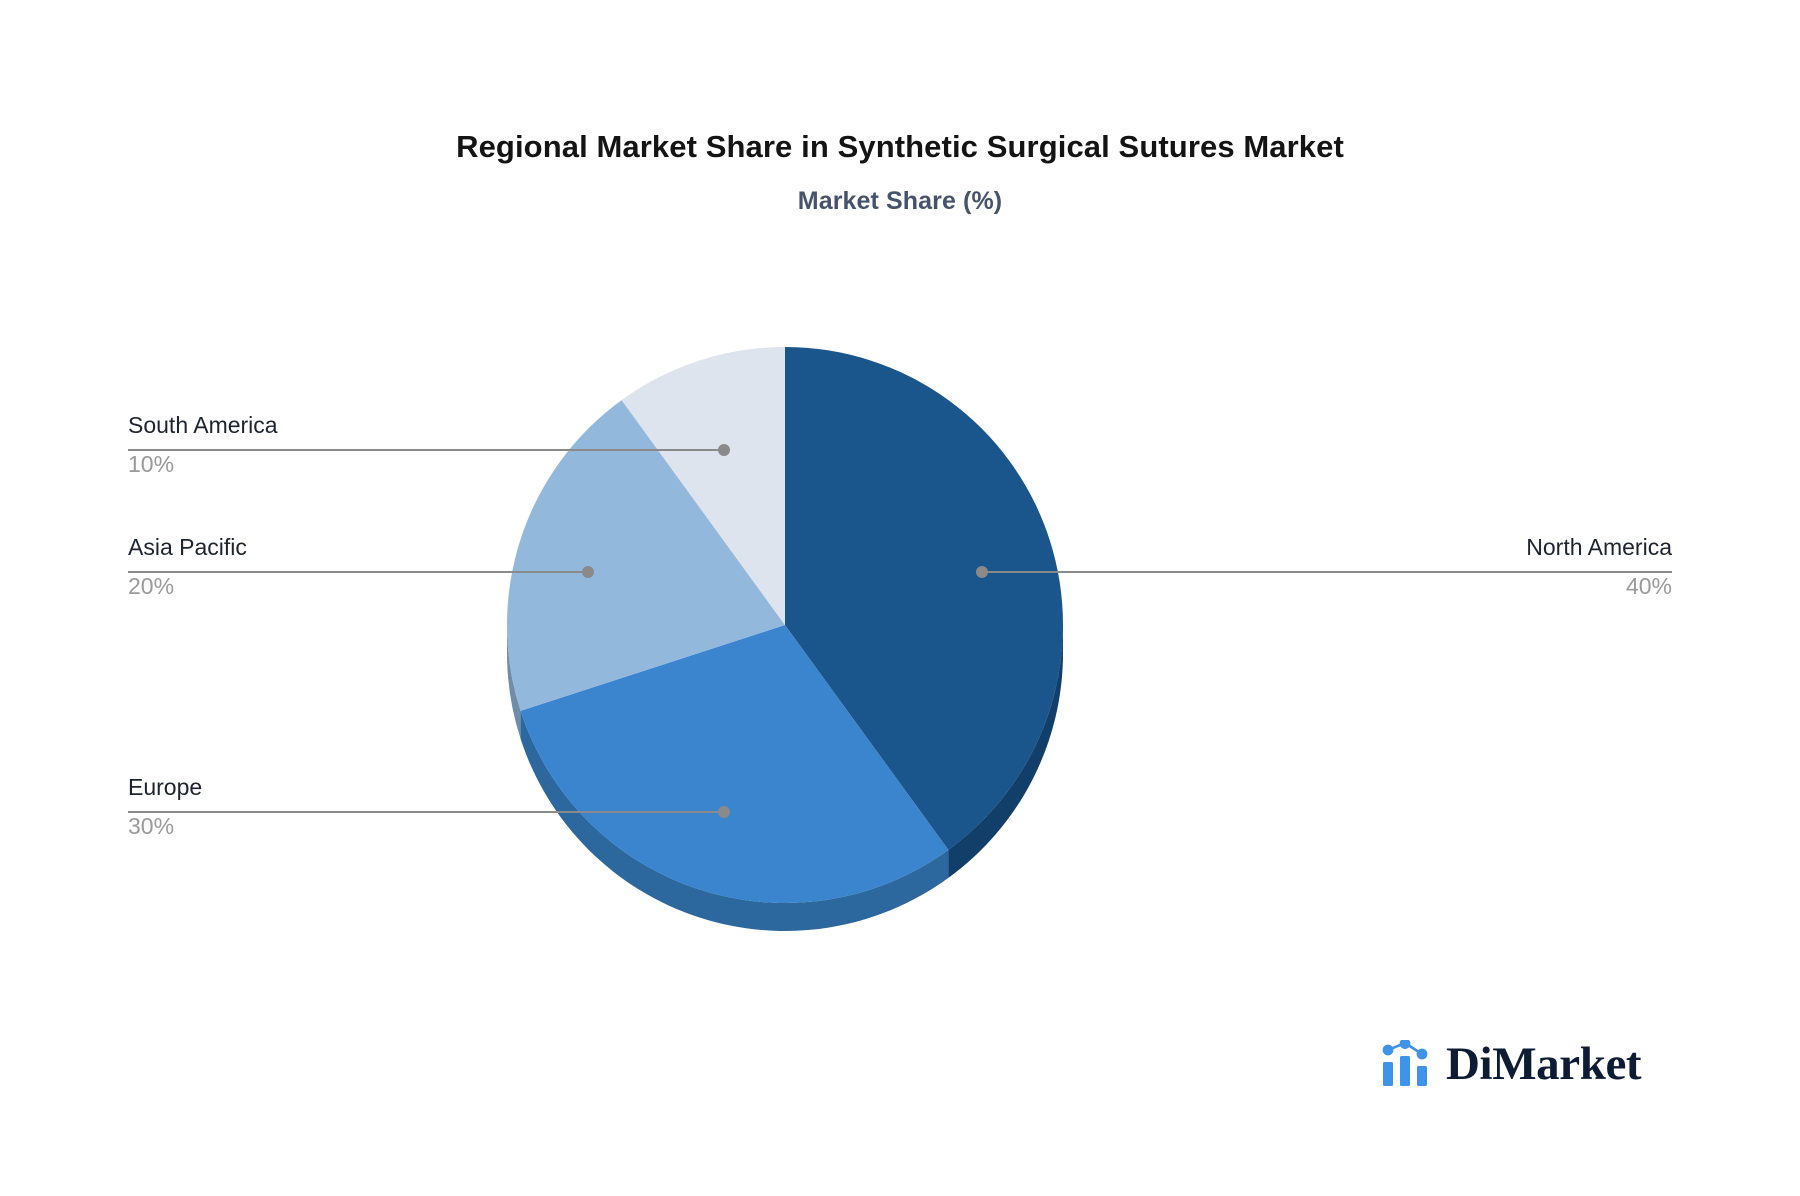 The image size is (1800, 1196). What do you see at coordinates (165, 807) in the screenshot?
I see `callout-europe: Europe 30%` at bounding box center [165, 807].